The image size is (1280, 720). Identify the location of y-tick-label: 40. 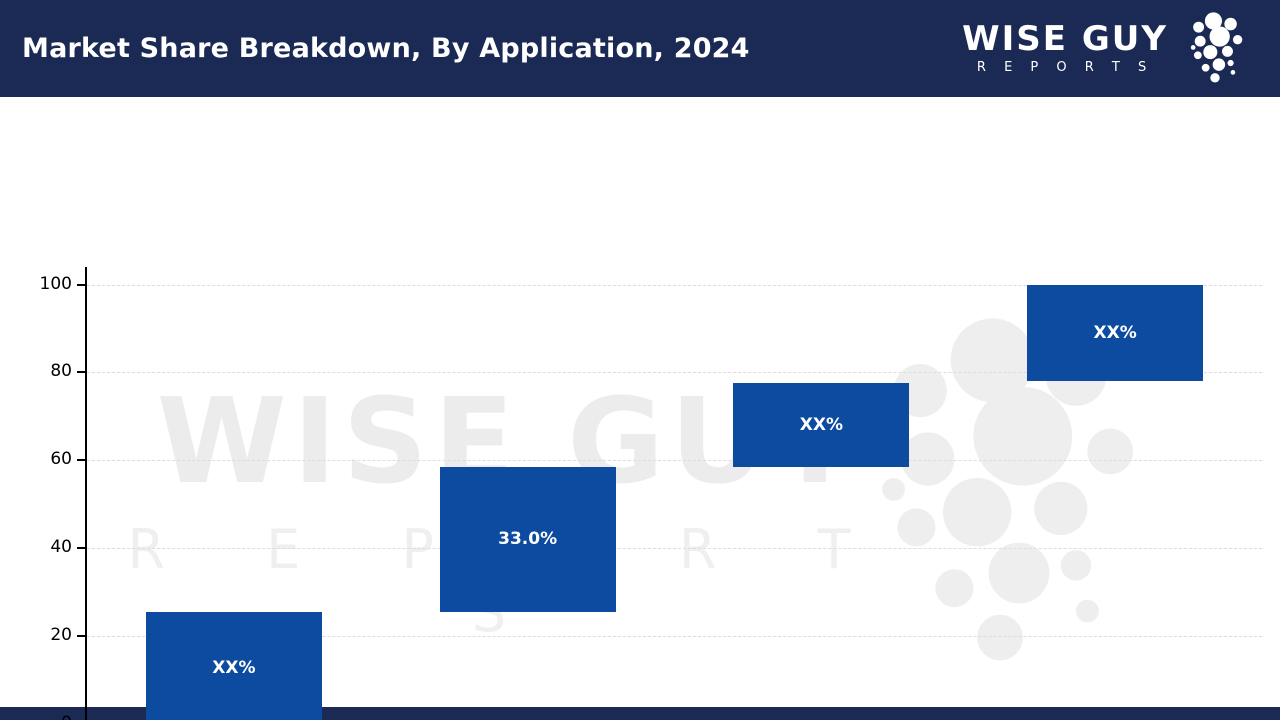
(61, 547).